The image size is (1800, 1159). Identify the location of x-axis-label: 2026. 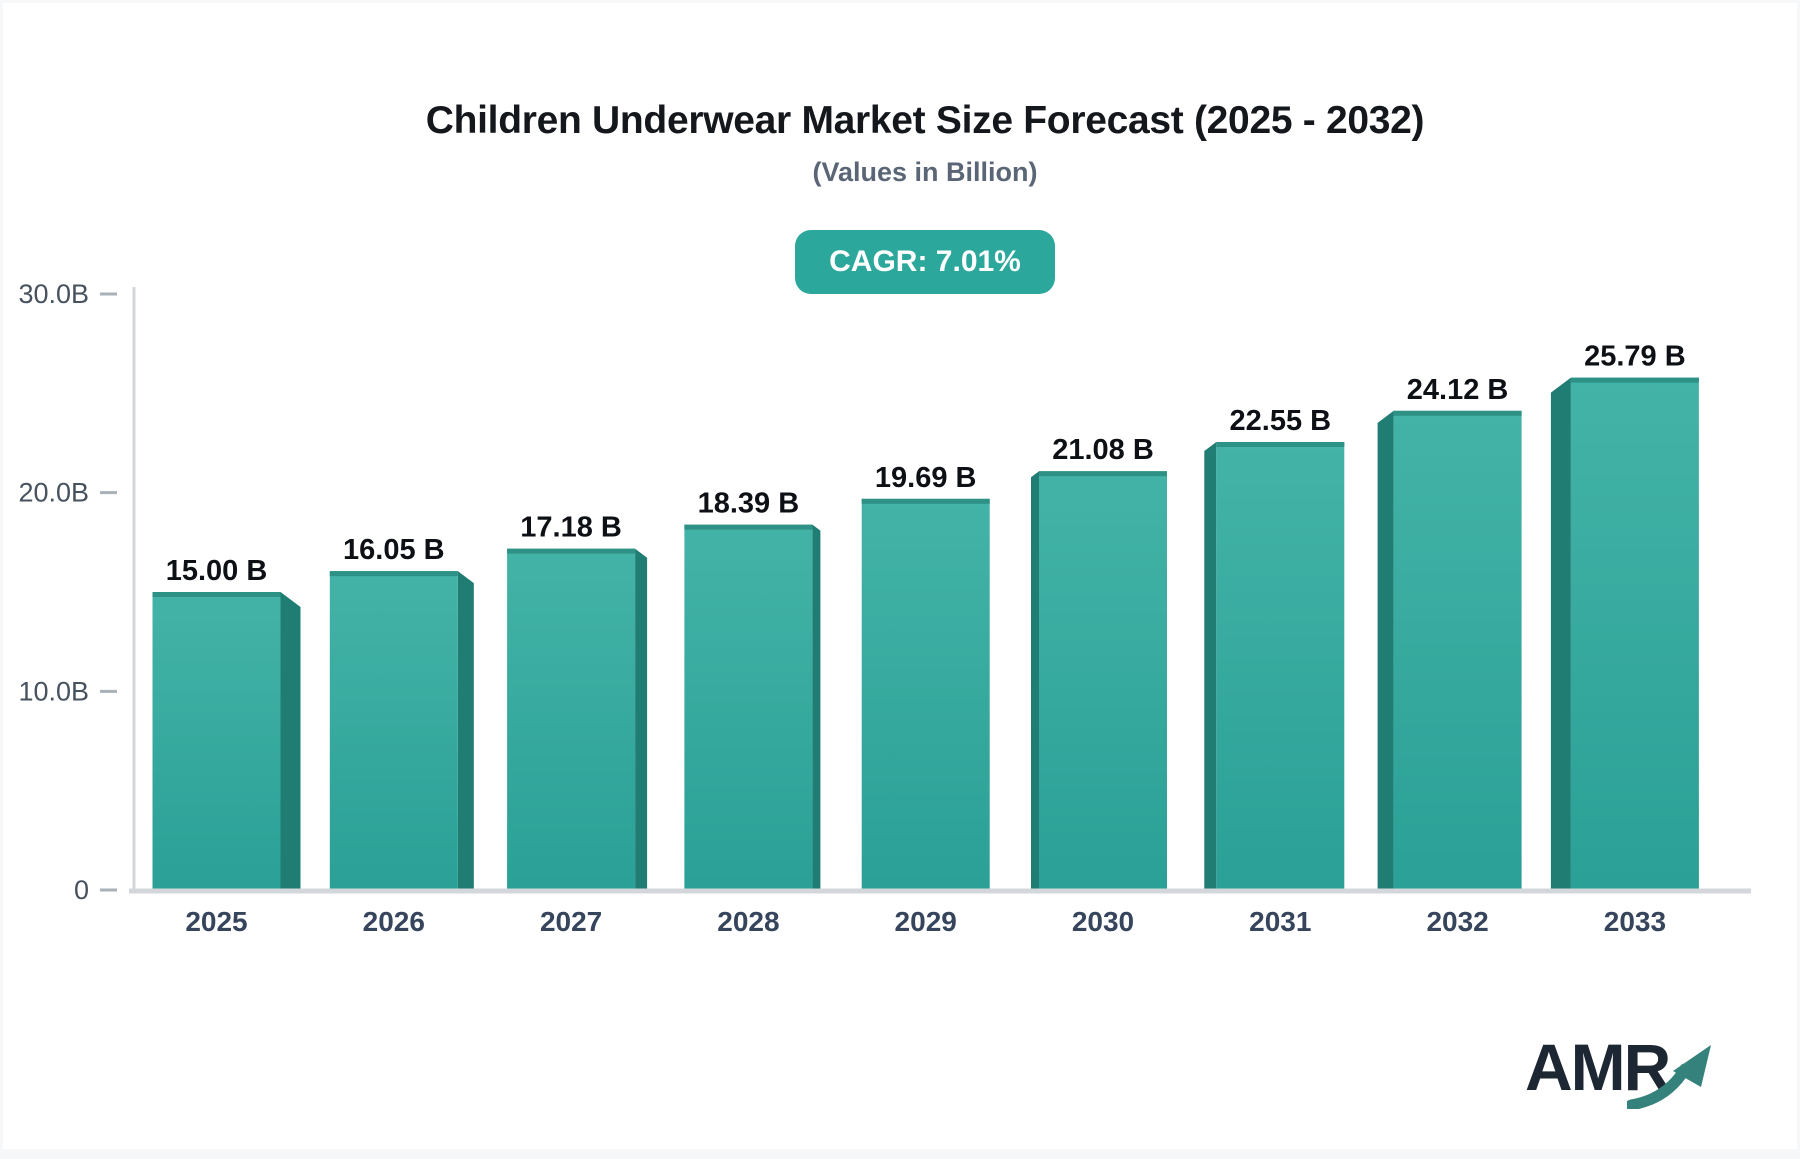
(394, 921).